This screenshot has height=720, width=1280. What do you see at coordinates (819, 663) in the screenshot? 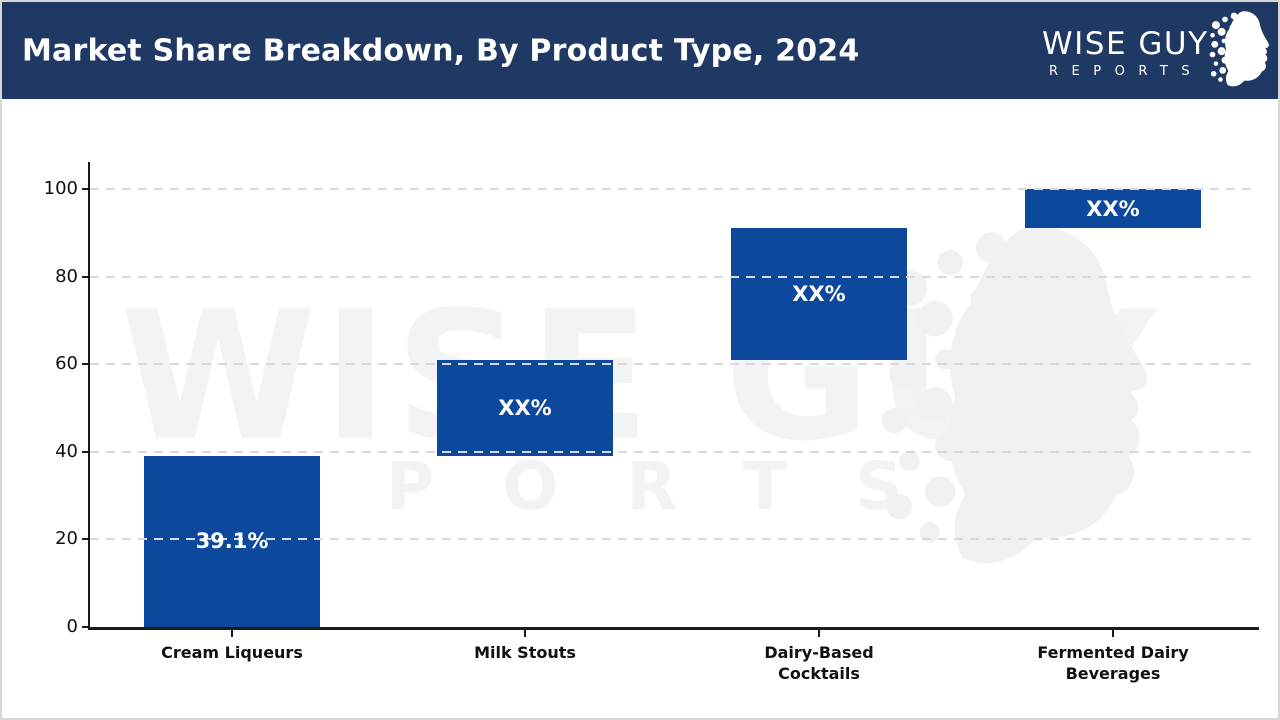
I see `x-category-label-2: Dairy-Based Cocktails` at bounding box center [819, 663].